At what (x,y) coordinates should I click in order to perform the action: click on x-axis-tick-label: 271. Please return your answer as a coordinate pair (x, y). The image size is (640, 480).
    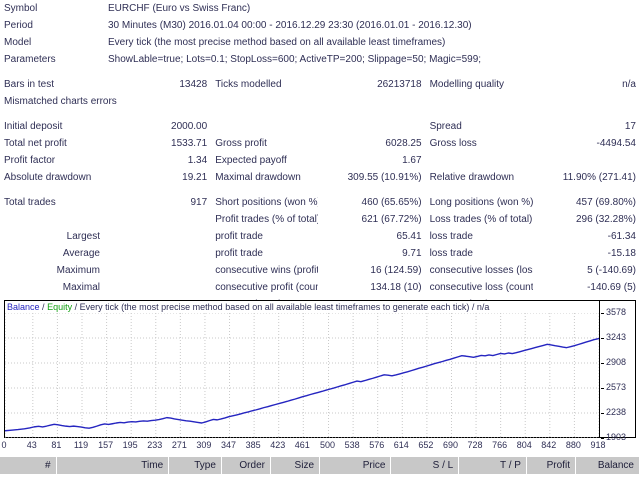
    Looking at the image, I should click on (179, 445).